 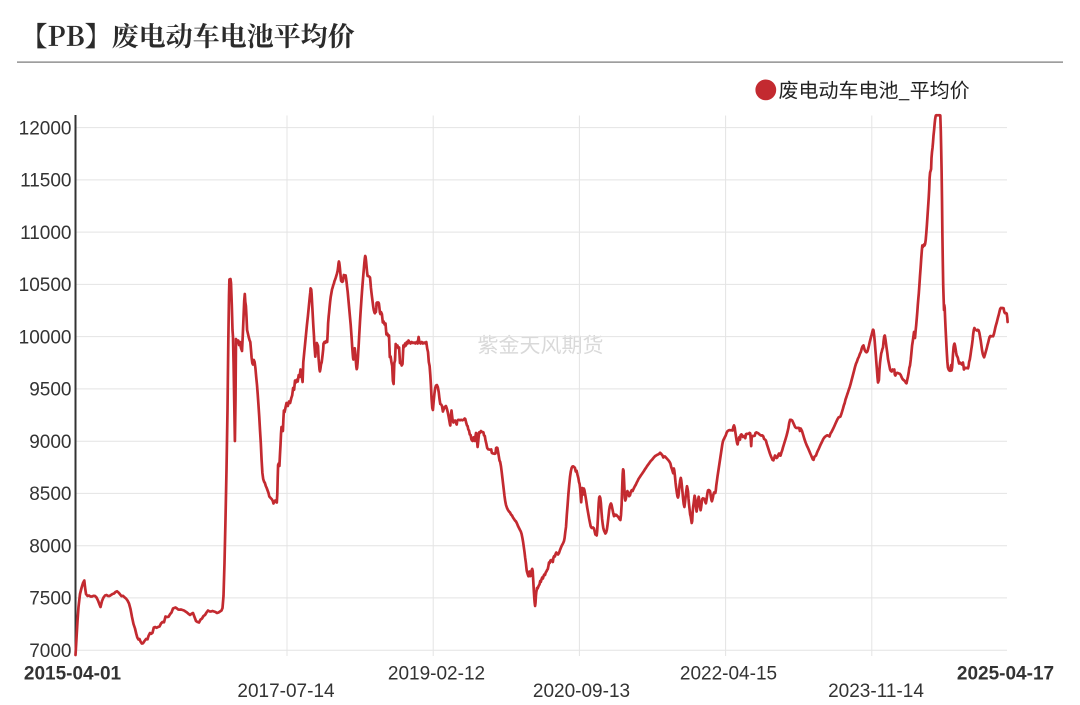 What do you see at coordinates (728, 674) in the screenshot?
I see `svg-text: 2022-04-15` at bounding box center [728, 674].